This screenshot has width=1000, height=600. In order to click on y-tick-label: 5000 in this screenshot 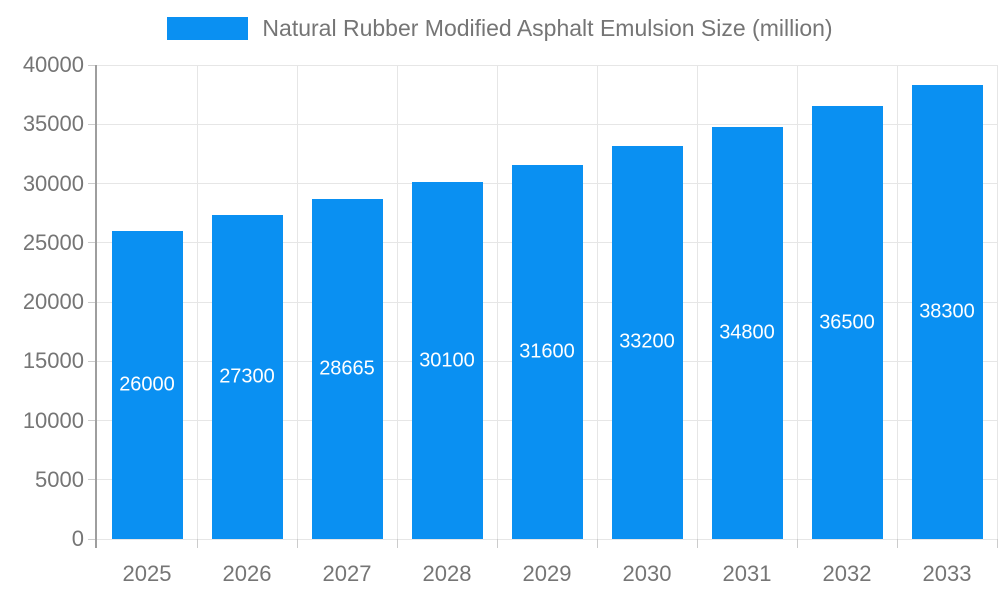, I will do `click(59, 479)`.